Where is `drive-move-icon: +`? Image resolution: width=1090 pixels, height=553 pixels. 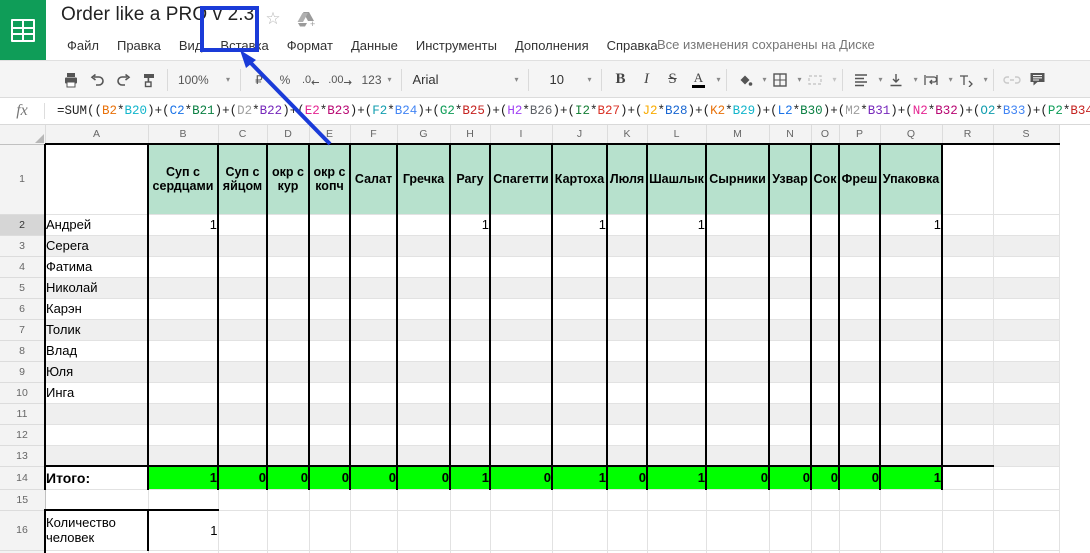
drive-move-icon: + is located at coordinates (306, 19).